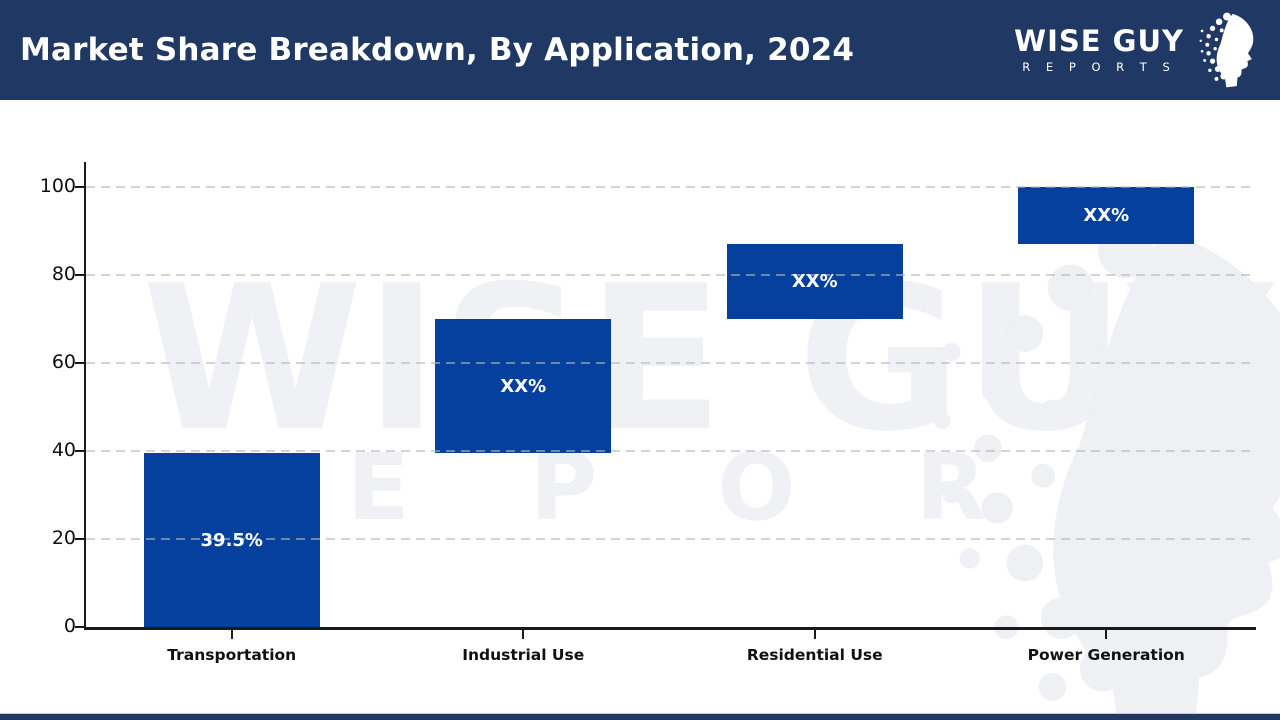 Image resolution: width=1280 pixels, height=720 pixels. I want to click on x-axis-line, so click(670, 628).